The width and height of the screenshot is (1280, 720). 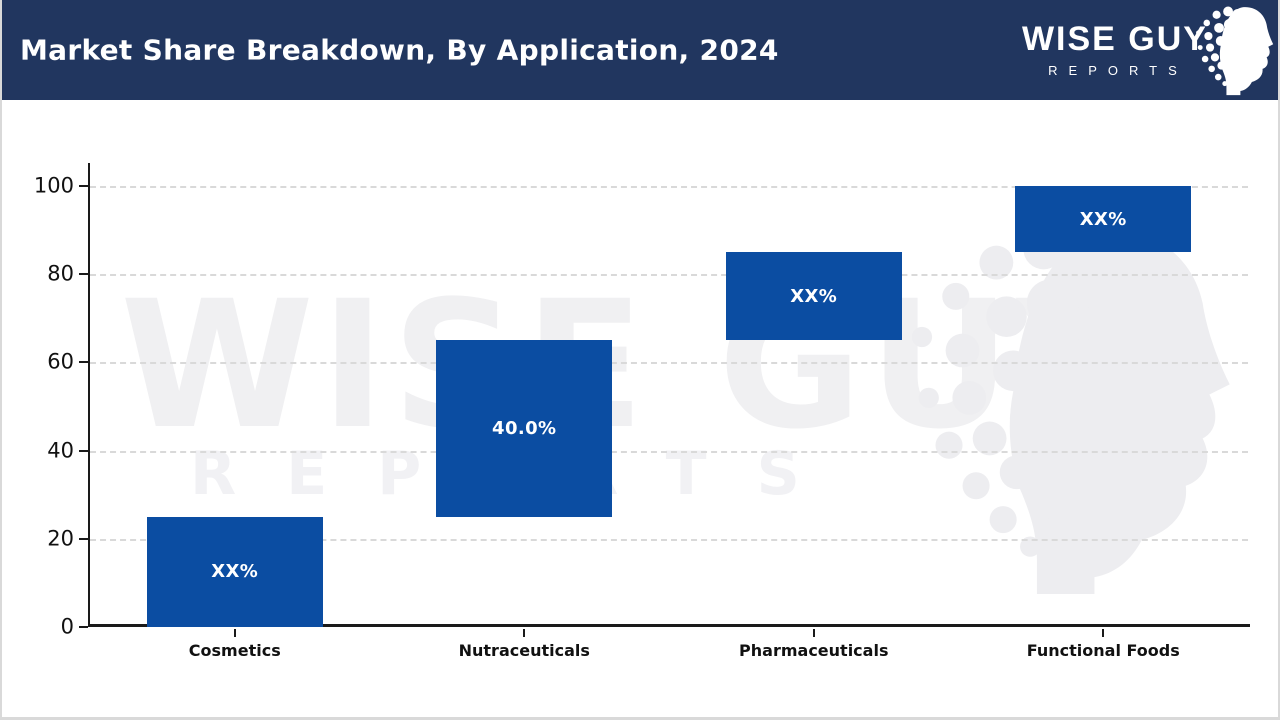 I want to click on logo-subtitle: REPORTS, so click(x=1118, y=70).